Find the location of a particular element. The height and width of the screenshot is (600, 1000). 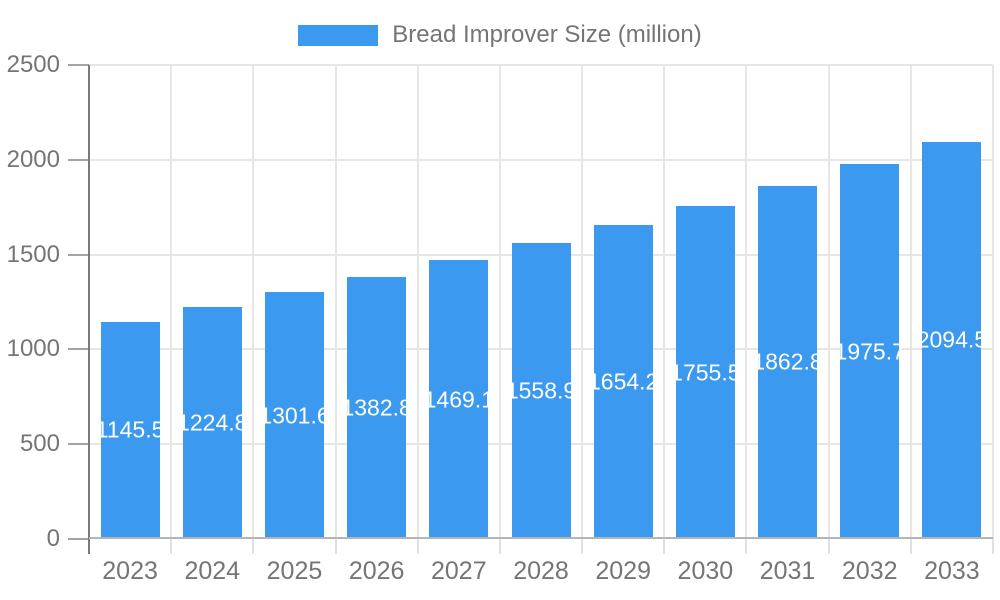

bar-value-label: 1301.6 is located at coordinates (294, 415).